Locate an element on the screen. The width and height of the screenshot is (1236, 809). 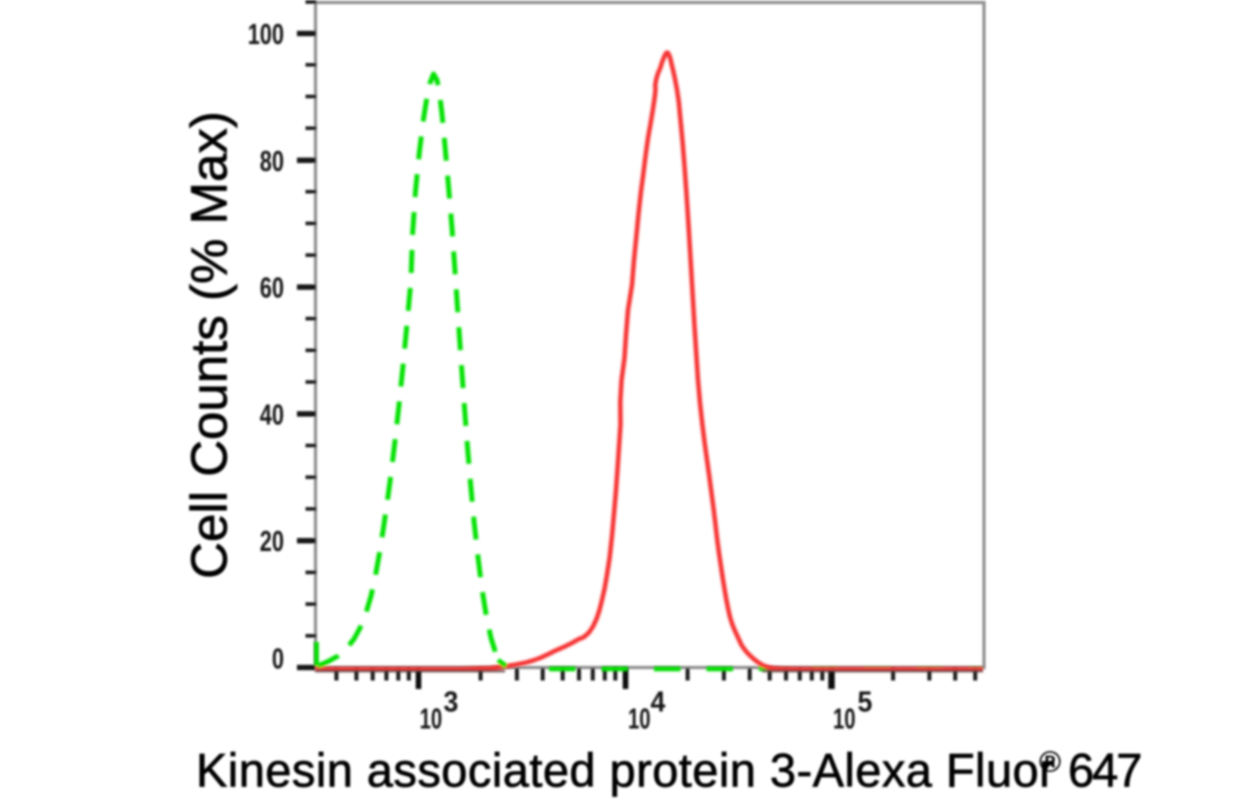
svg-text: 60 is located at coordinates (272, 289).